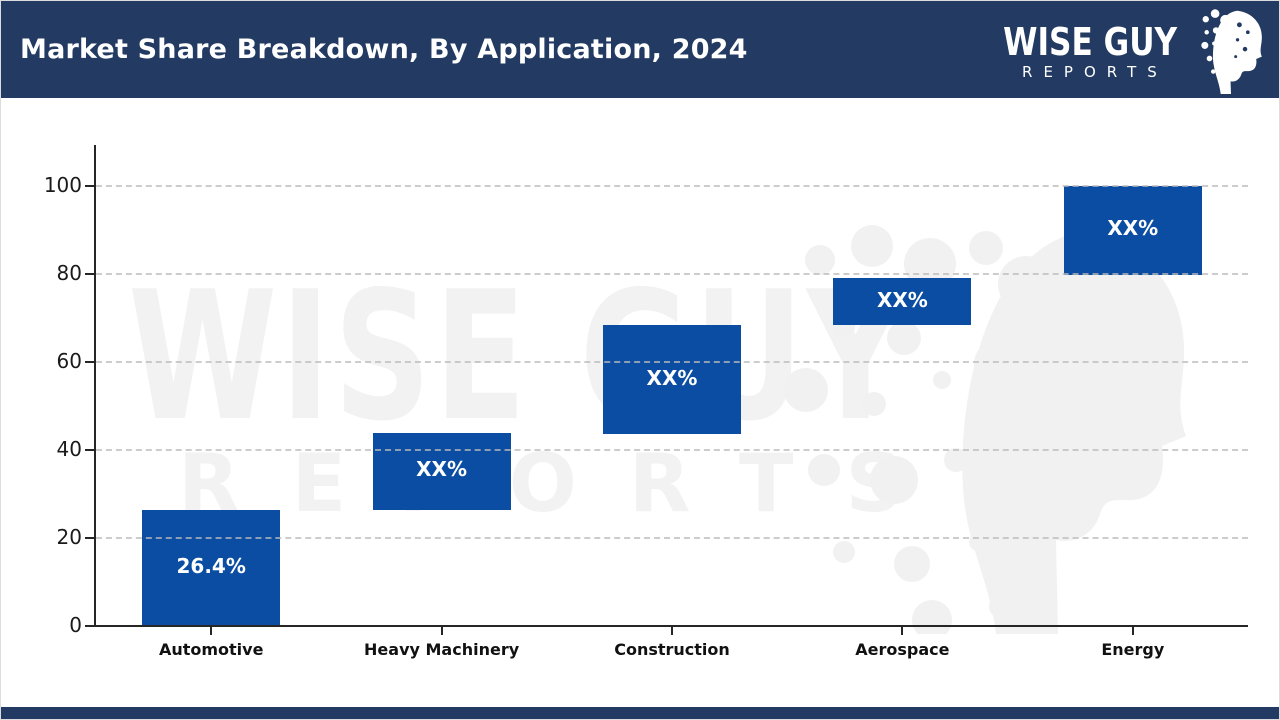  Describe the element at coordinates (69, 449) in the screenshot. I see `y-tick-label: 40` at that location.